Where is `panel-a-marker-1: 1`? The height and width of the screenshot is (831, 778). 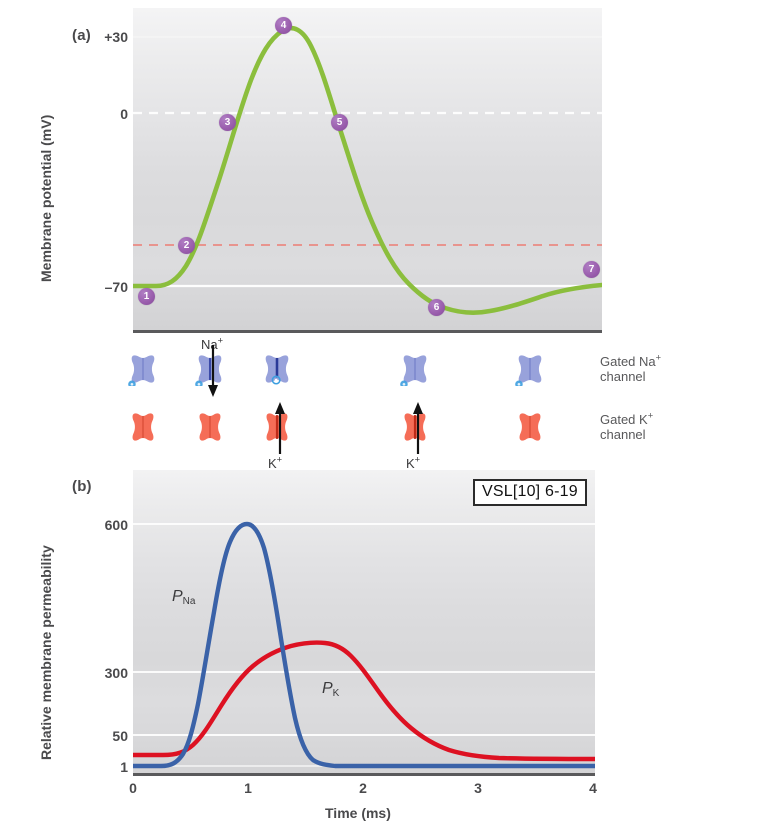
panel-a-marker-1: 1 is located at coordinates (146, 296).